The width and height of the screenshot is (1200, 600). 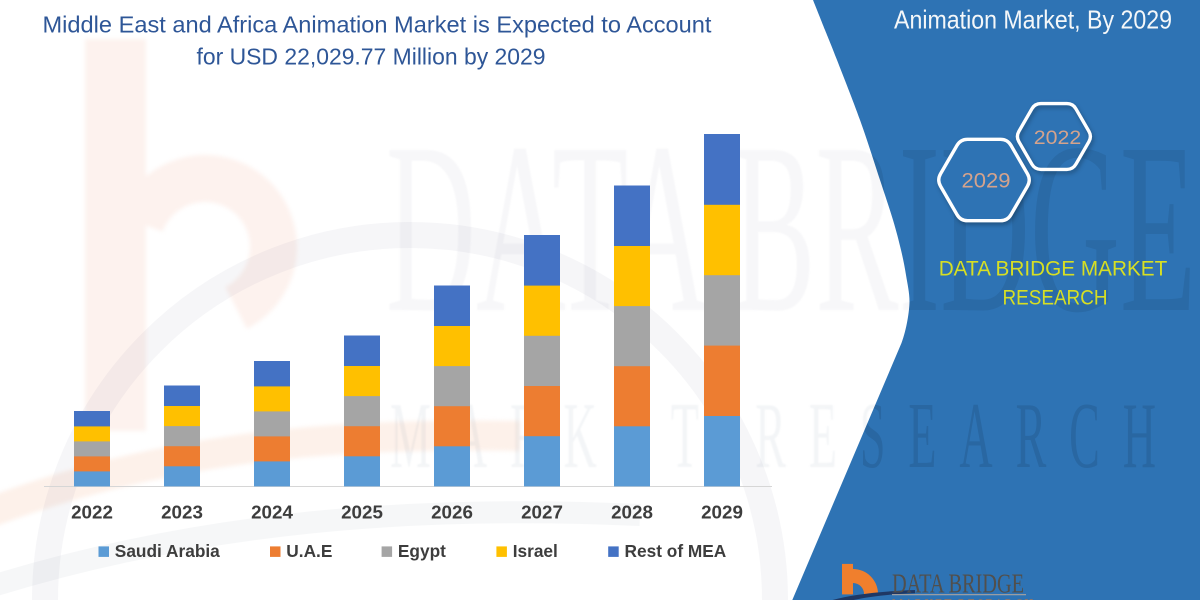 What do you see at coordinates (1053, 268) in the screenshot?
I see `svg-text: DATA BRIDGE MARKET` at bounding box center [1053, 268].